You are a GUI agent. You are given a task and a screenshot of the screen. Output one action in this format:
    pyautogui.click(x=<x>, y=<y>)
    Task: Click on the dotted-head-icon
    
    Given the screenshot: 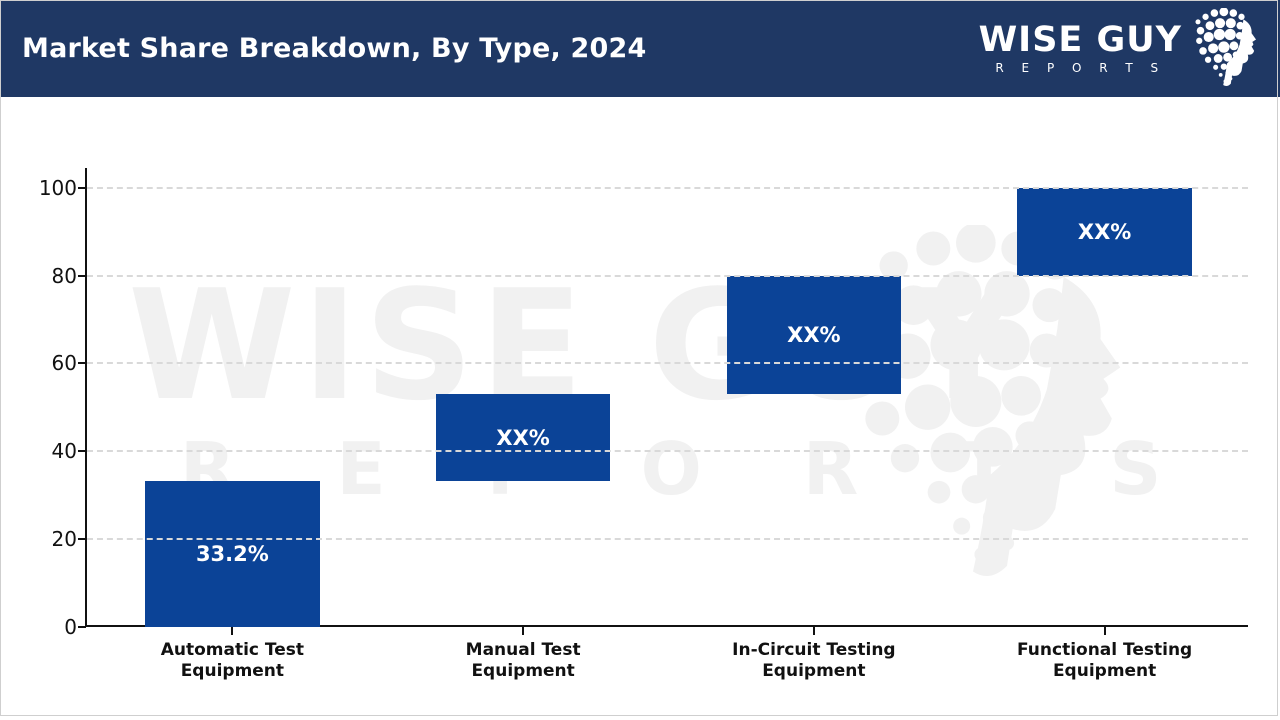 What is the action you would take?
    pyautogui.click(x=1226, y=46)
    